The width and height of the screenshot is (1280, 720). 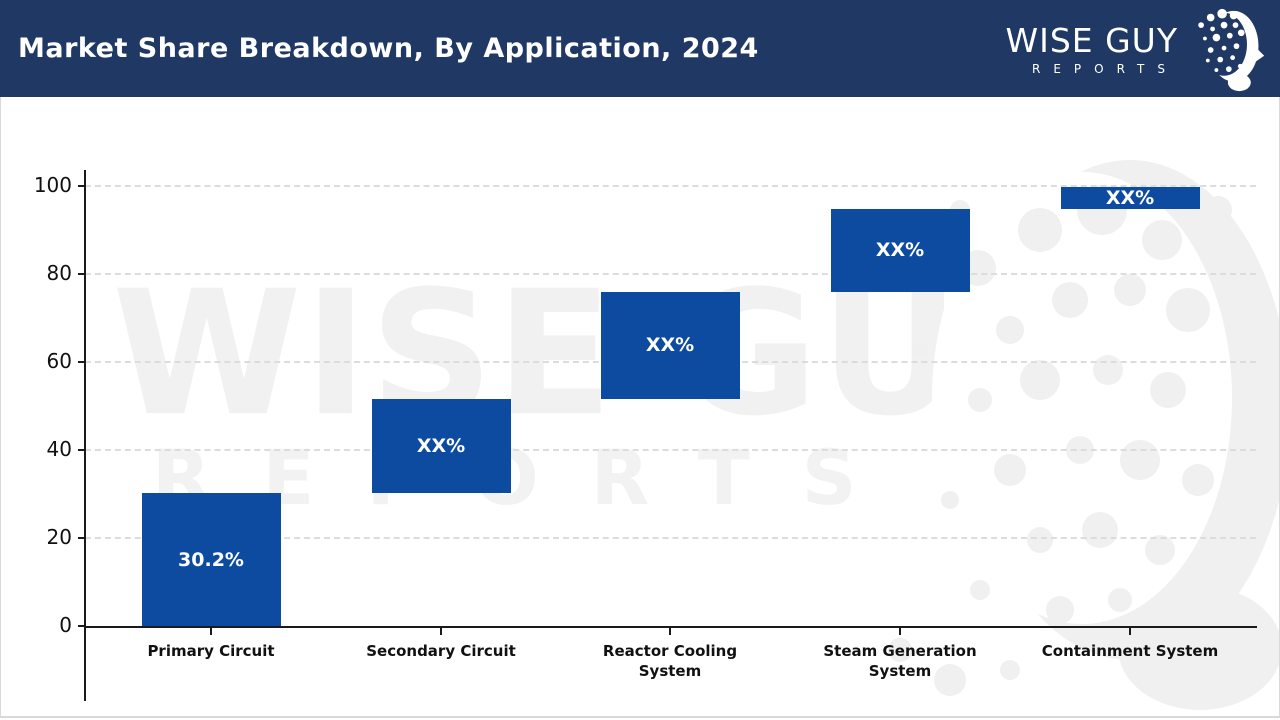 I want to click on x-category-label: Reactor Cooling System, so click(x=670, y=661).